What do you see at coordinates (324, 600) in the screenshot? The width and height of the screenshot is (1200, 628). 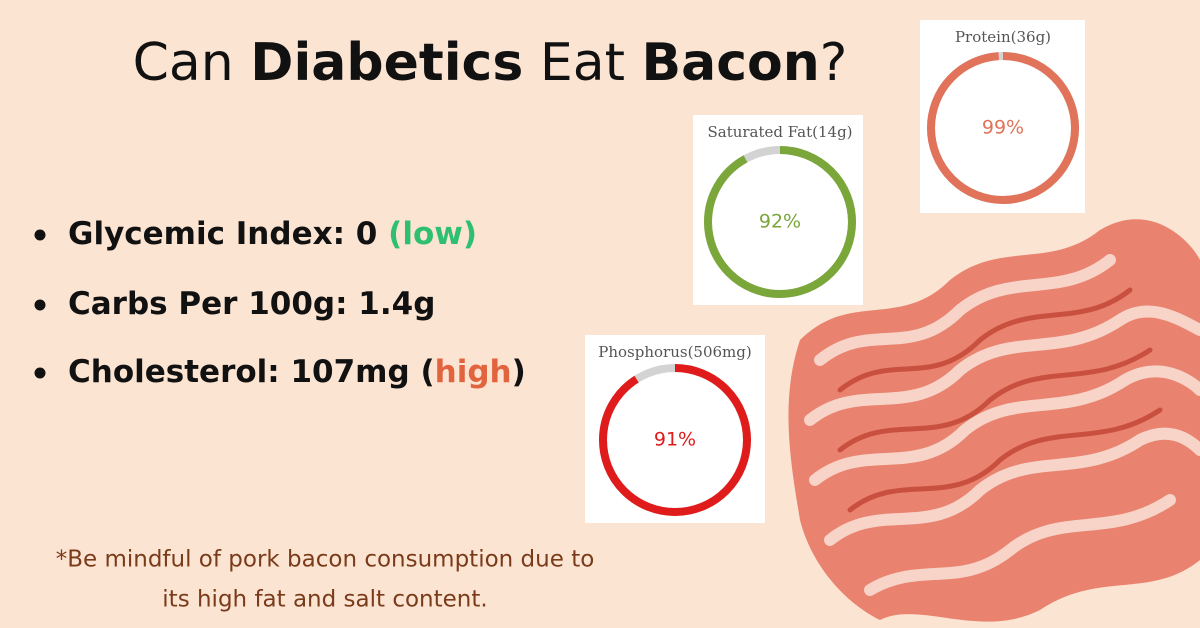 I see `footnote: its high fat and salt content.` at bounding box center [324, 600].